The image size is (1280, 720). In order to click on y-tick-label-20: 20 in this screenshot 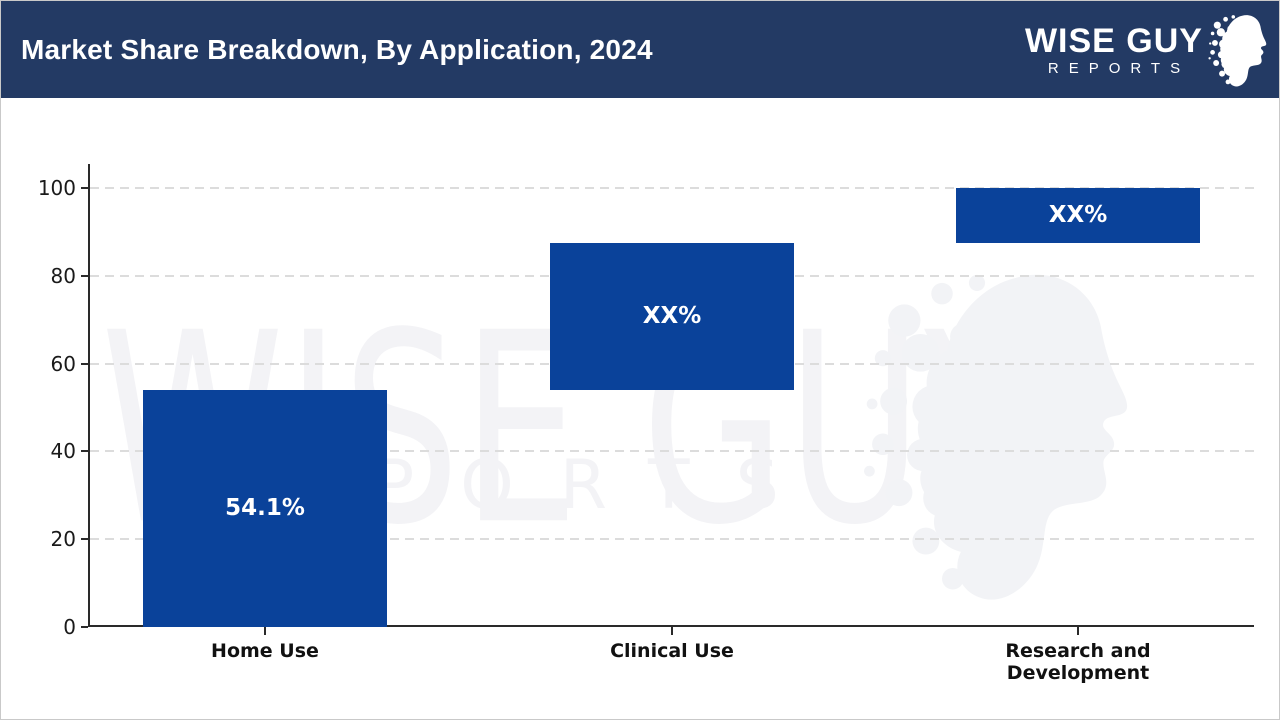, I will do `click(63, 539)`.